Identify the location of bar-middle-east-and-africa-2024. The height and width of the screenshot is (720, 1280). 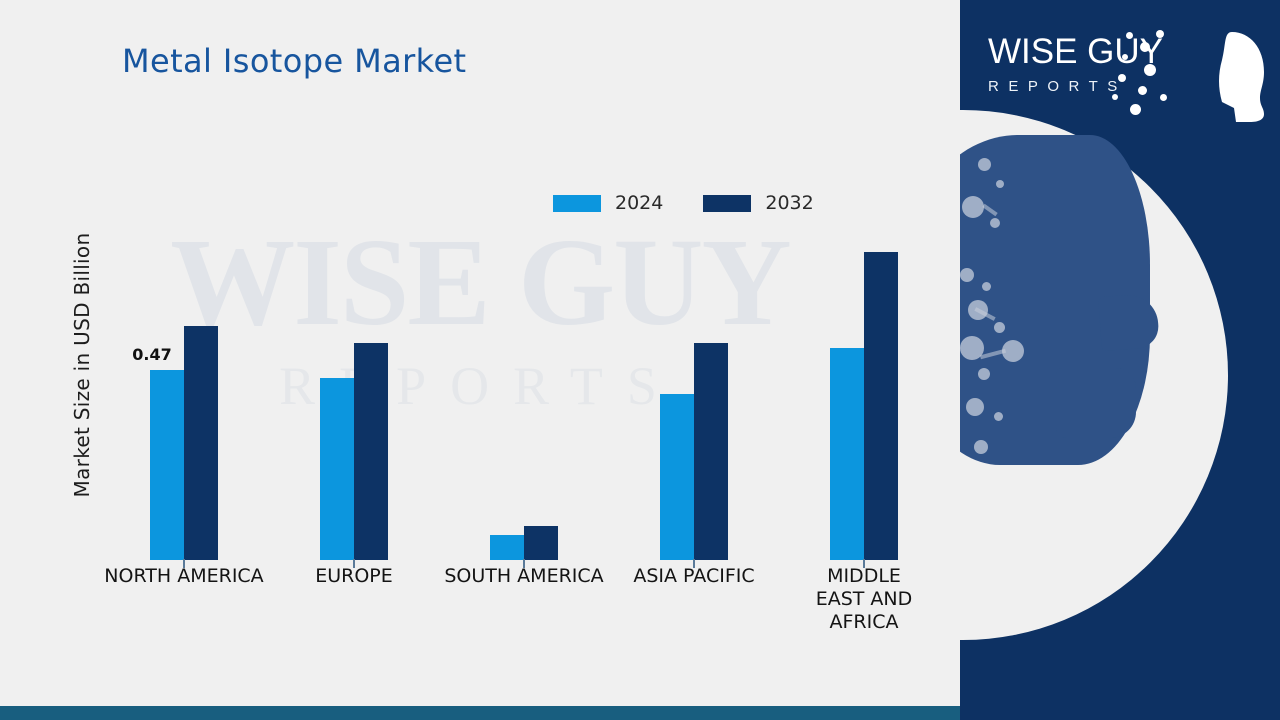
(847, 454).